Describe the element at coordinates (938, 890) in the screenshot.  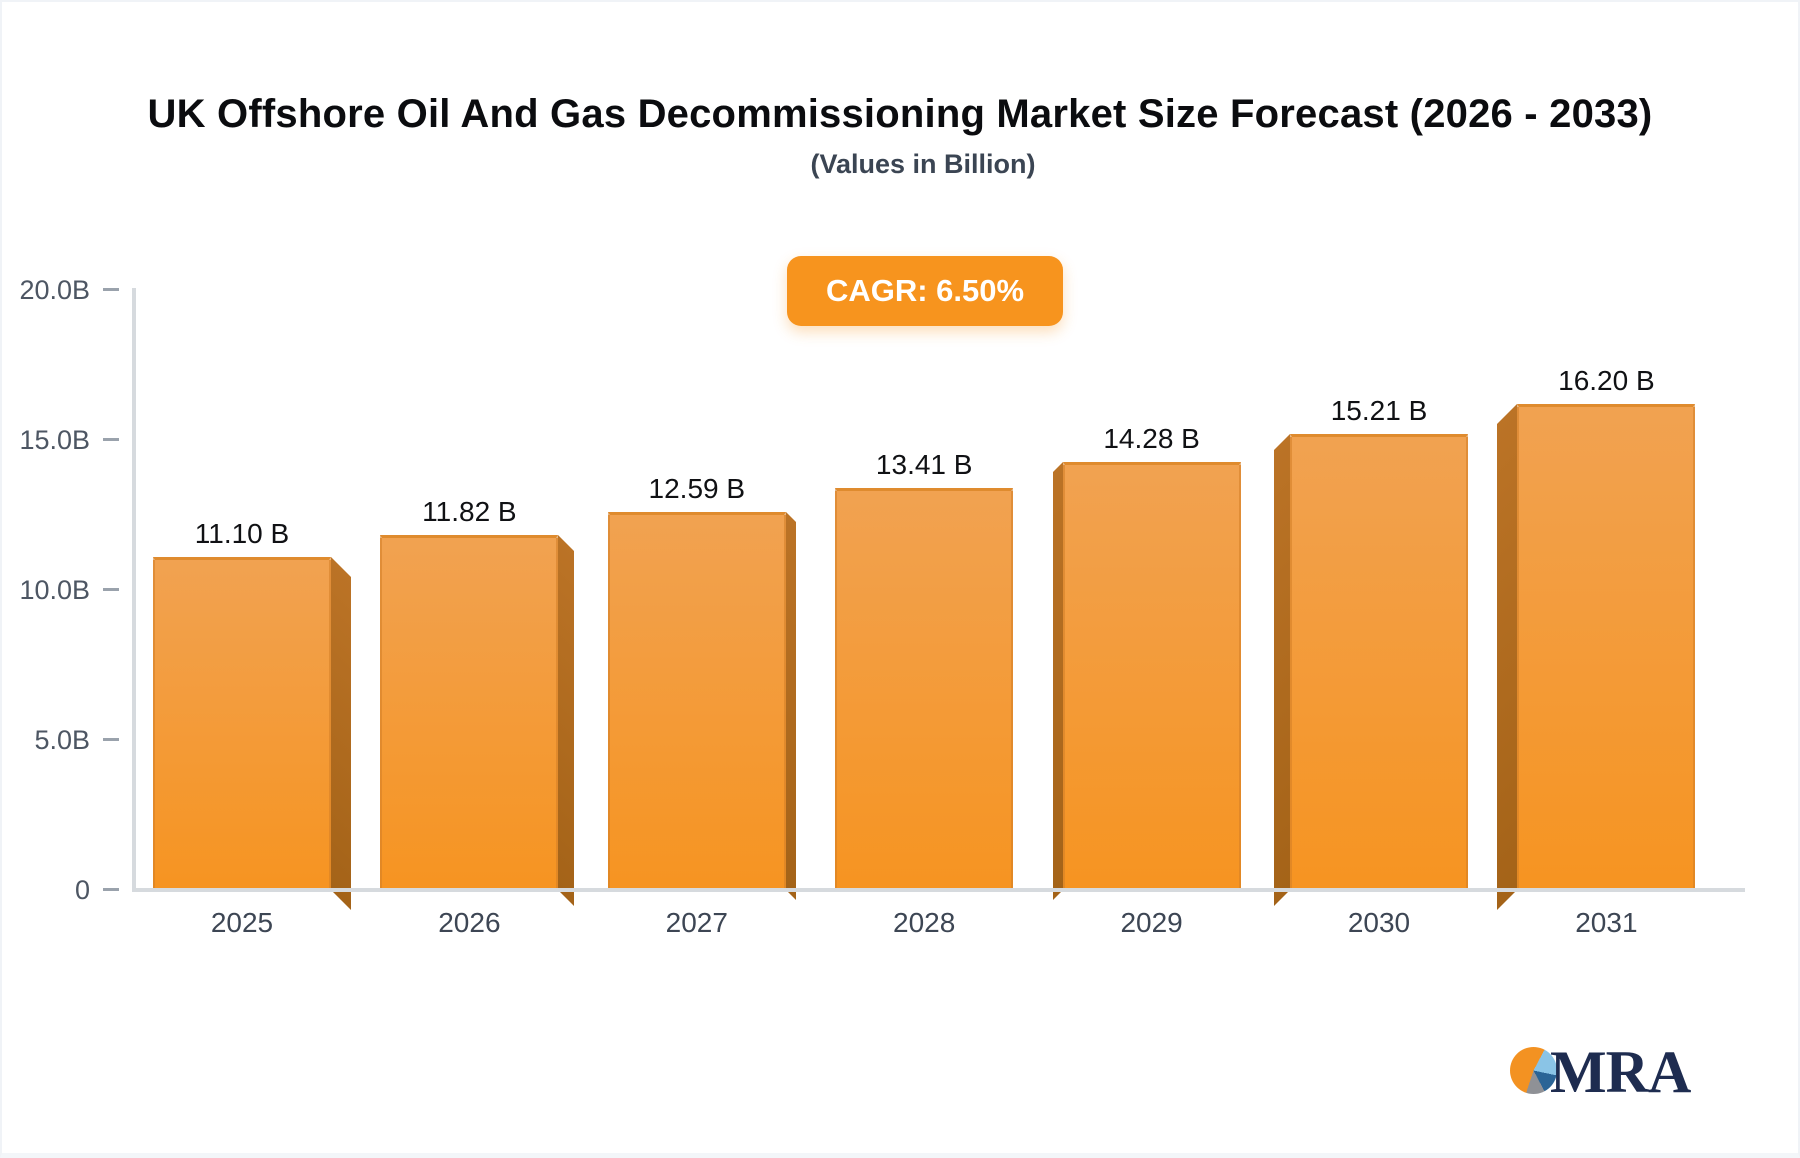
I see `x-axis-line` at that location.